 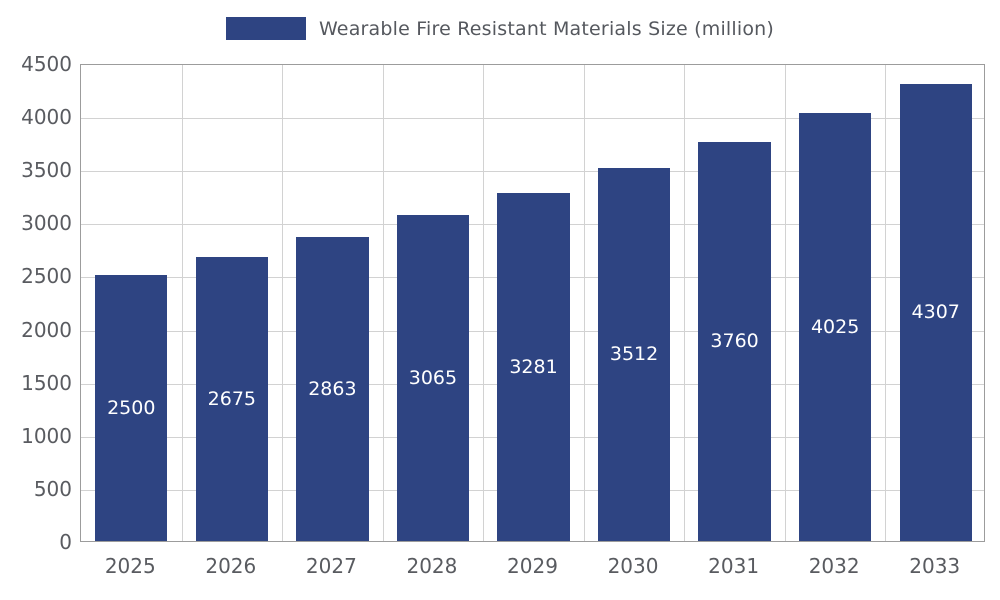 I want to click on x-tick-label: 2027, so click(x=331, y=566).